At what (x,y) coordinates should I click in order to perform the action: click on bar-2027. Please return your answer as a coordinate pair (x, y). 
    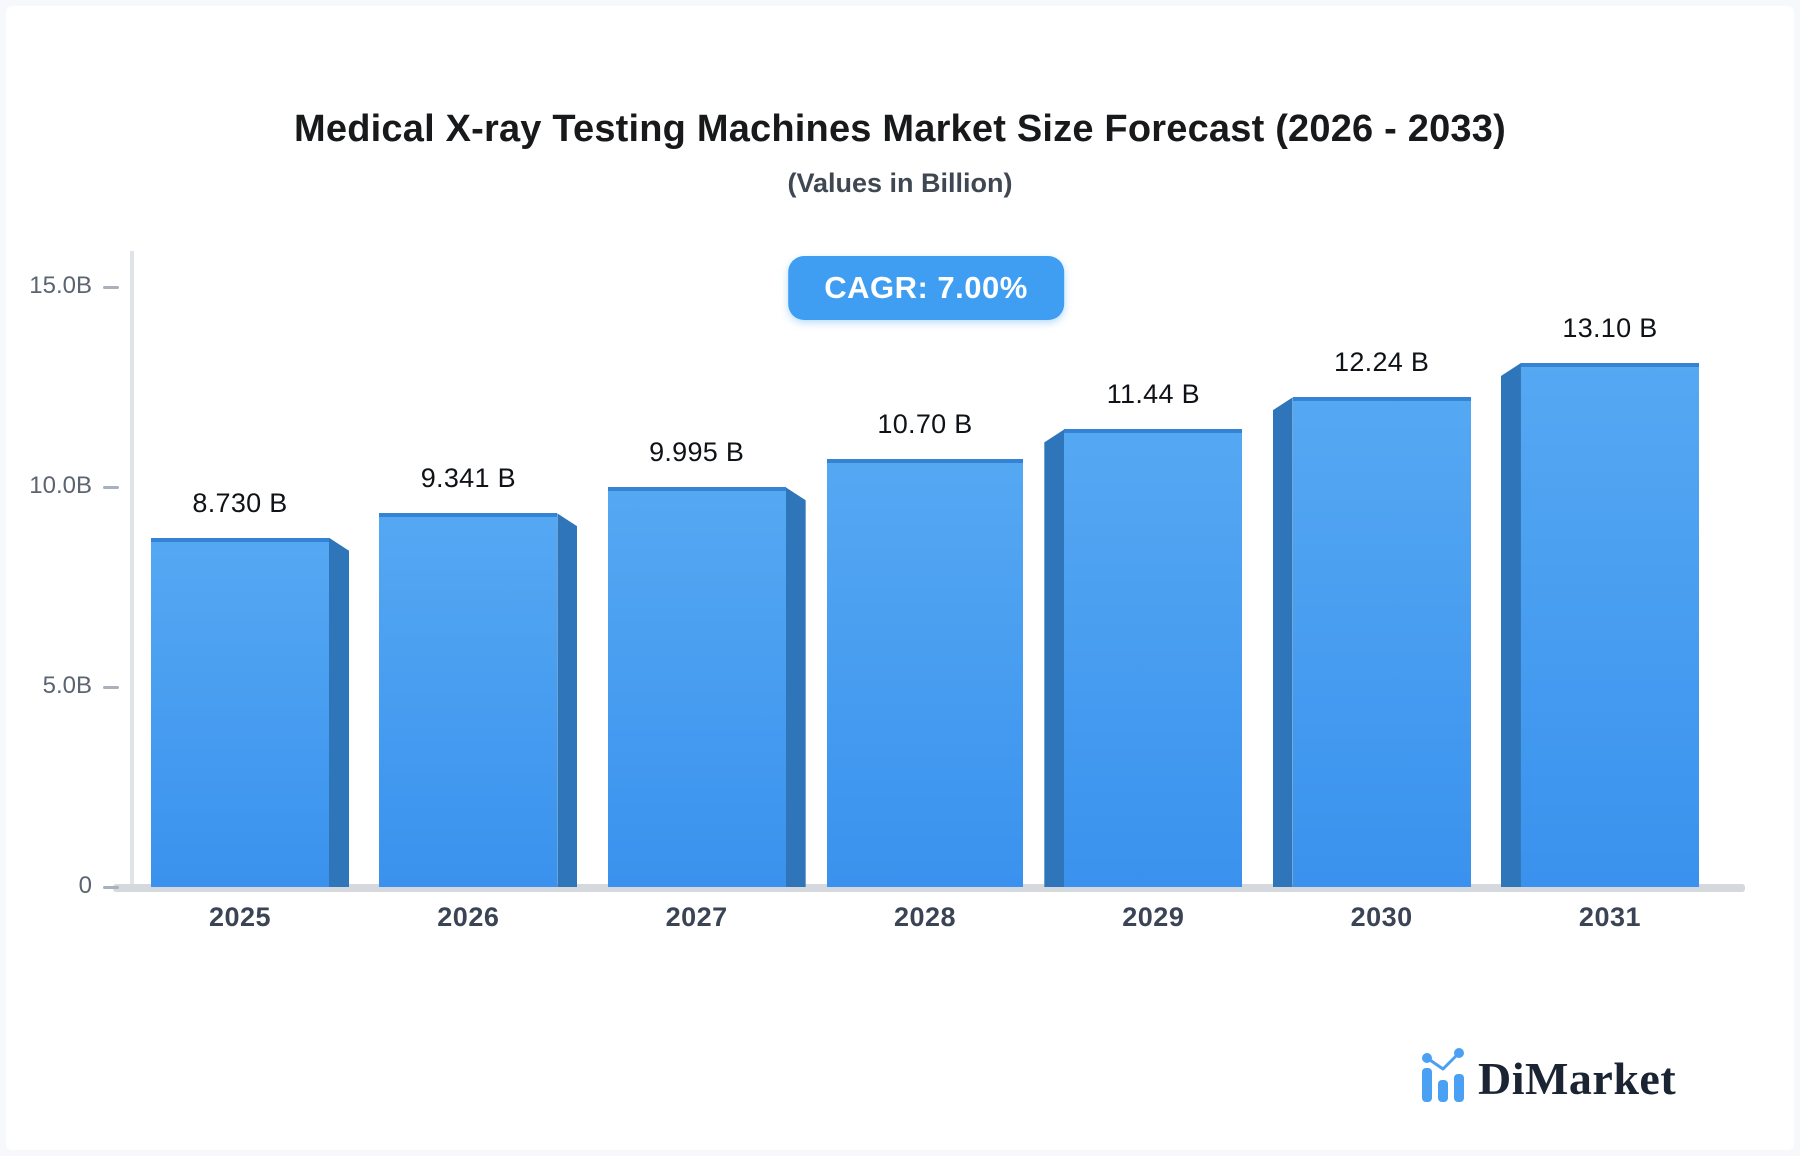
    Looking at the image, I should click on (706, 687).